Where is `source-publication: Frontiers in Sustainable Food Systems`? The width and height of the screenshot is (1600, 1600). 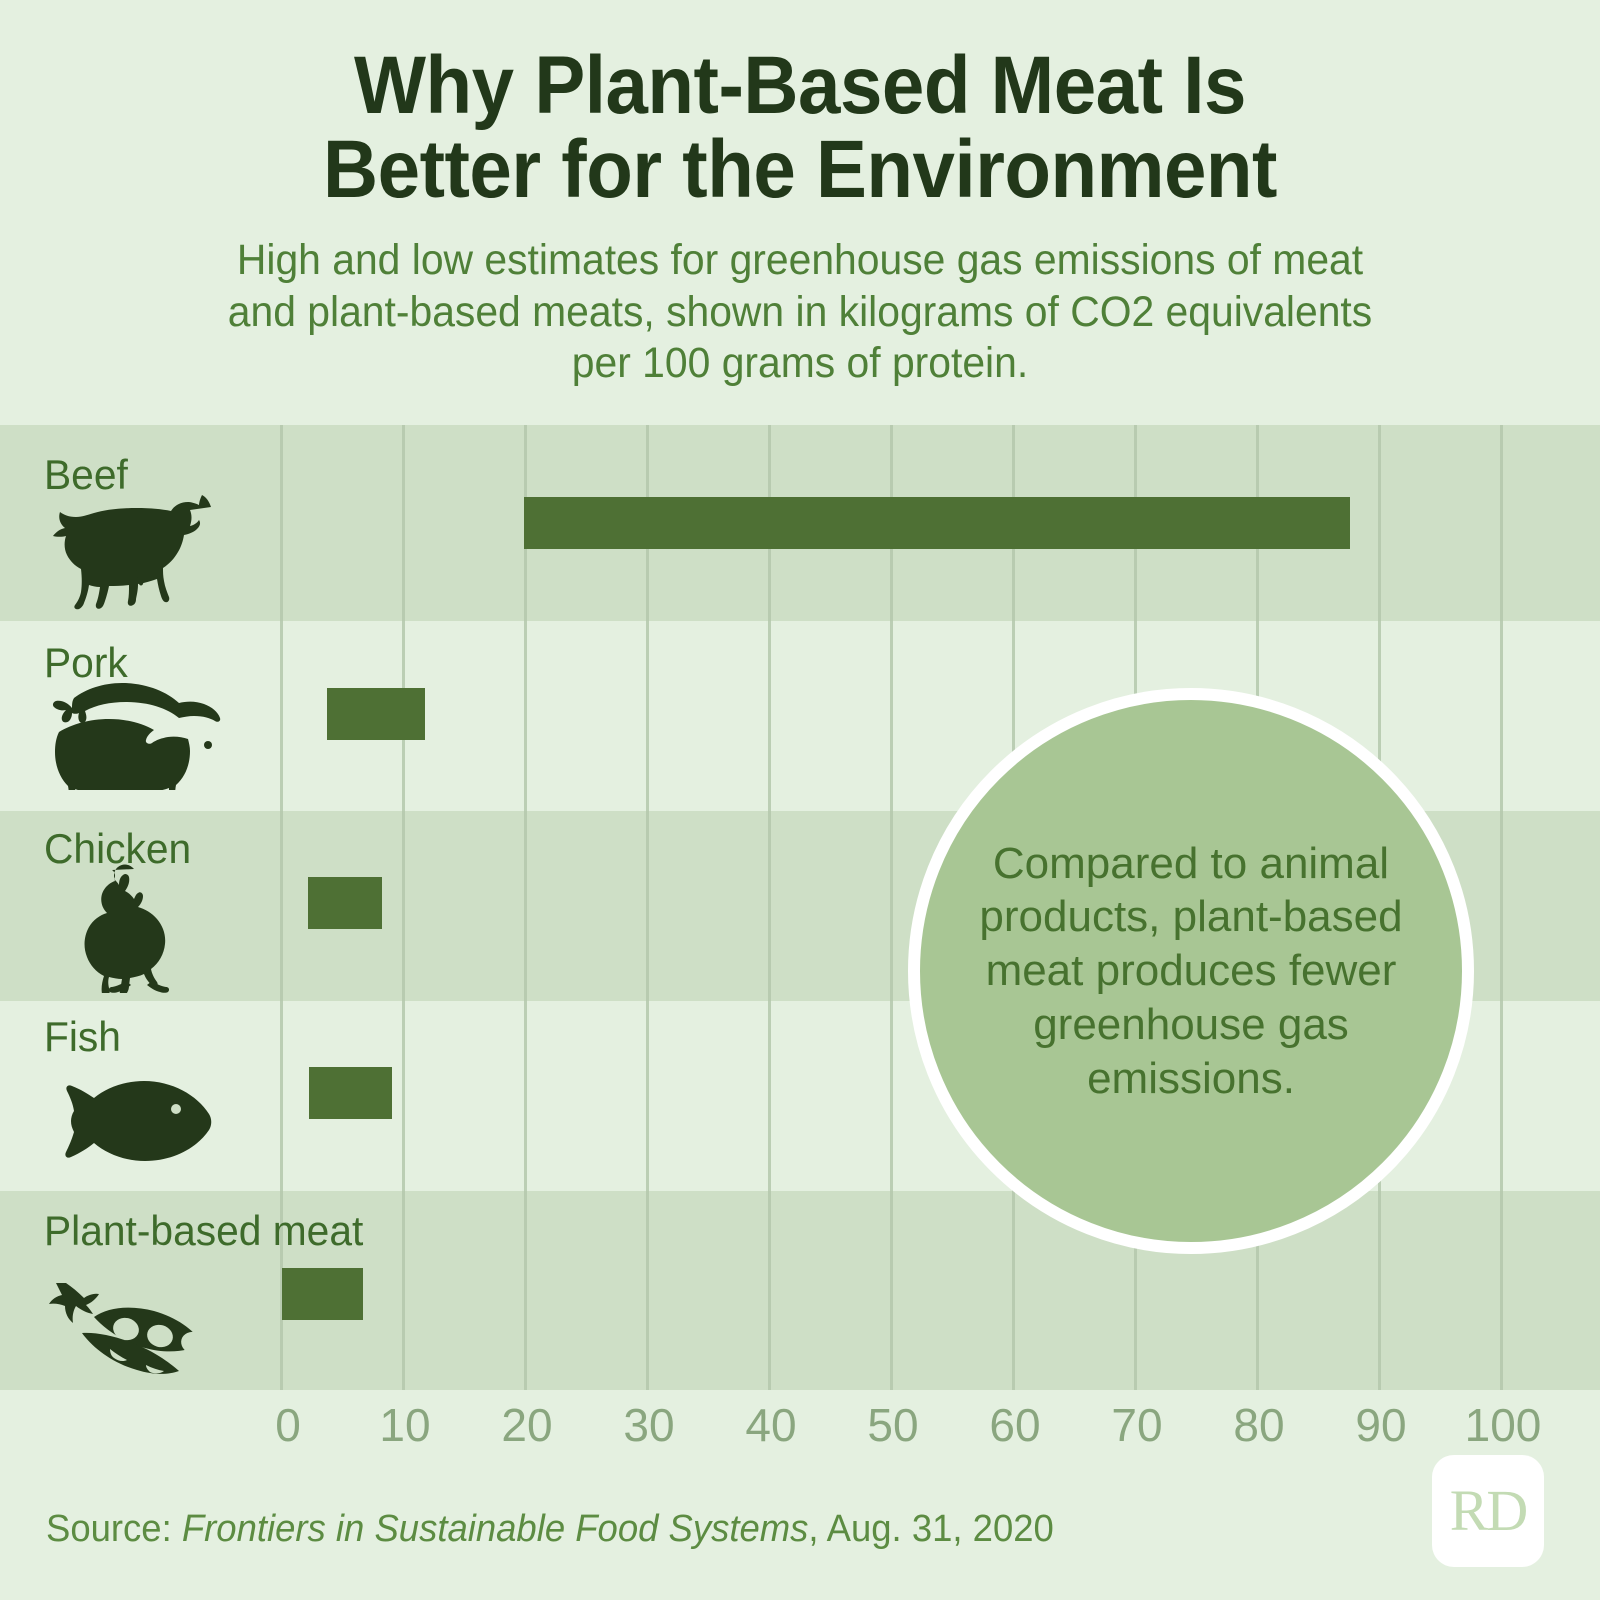 source-publication: Frontiers in Sustainable Food Systems is located at coordinates (495, 1529).